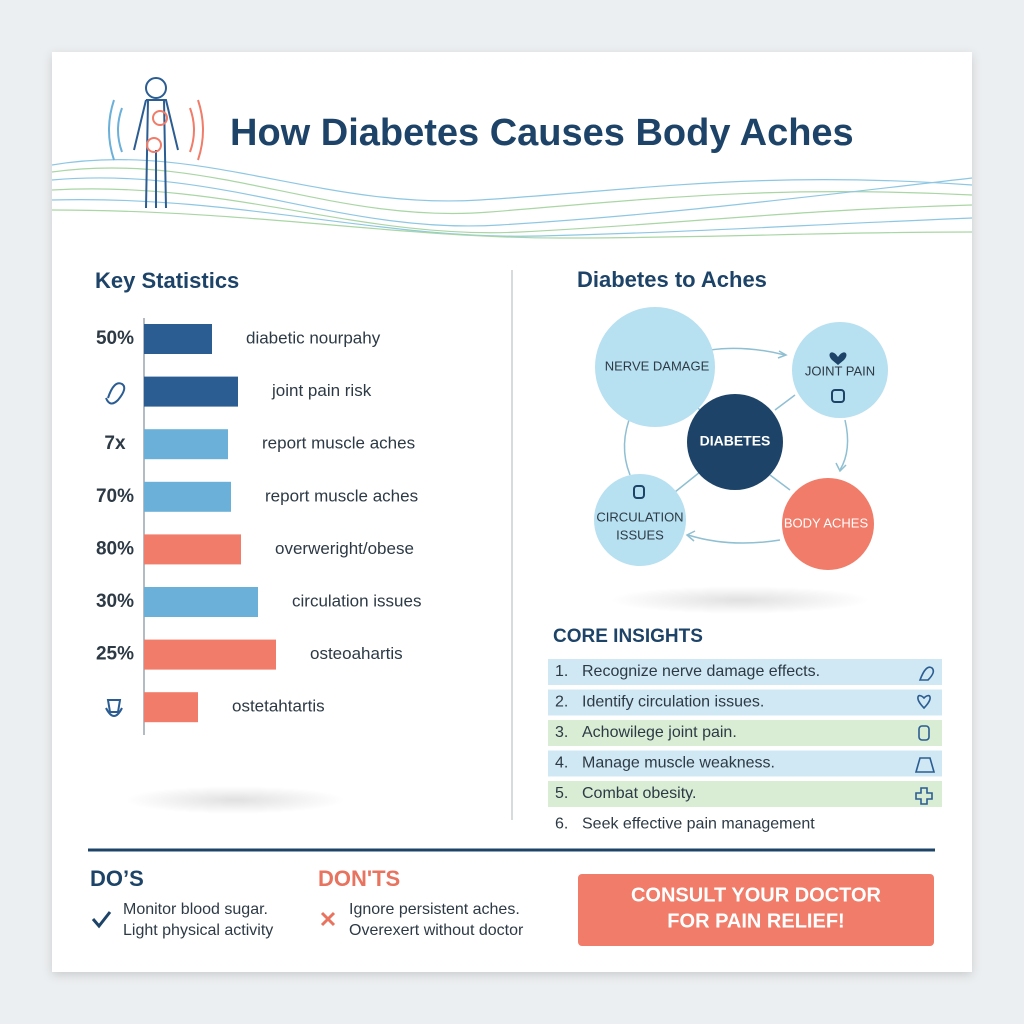  What do you see at coordinates (117, 878) in the screenshot?
I see `dos-title: DO’S` at bounding box center [117, 878].